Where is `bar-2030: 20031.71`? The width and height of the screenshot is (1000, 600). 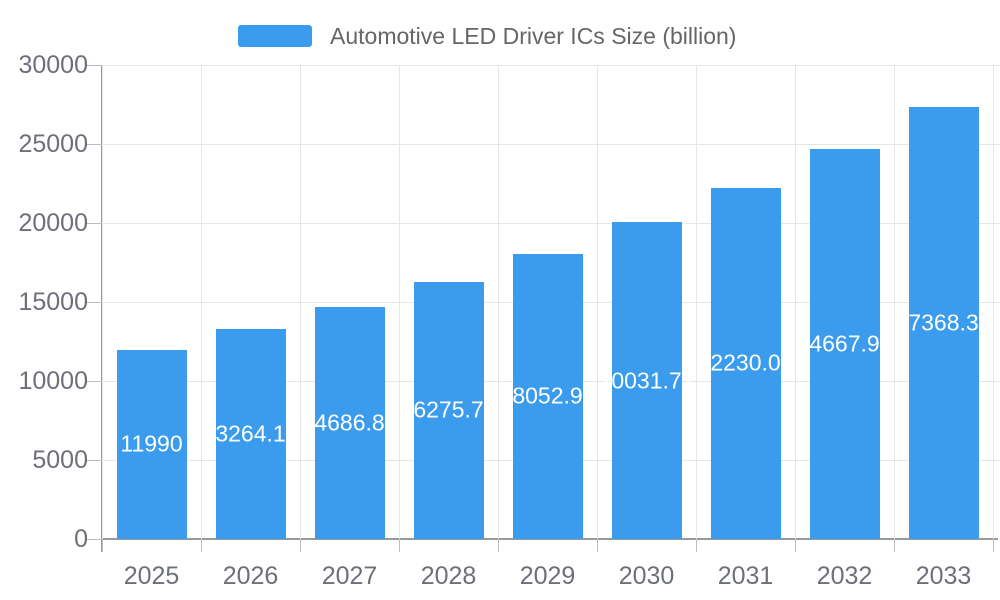 bar-2030: 20031.71 is located at coordinates (646, 380).